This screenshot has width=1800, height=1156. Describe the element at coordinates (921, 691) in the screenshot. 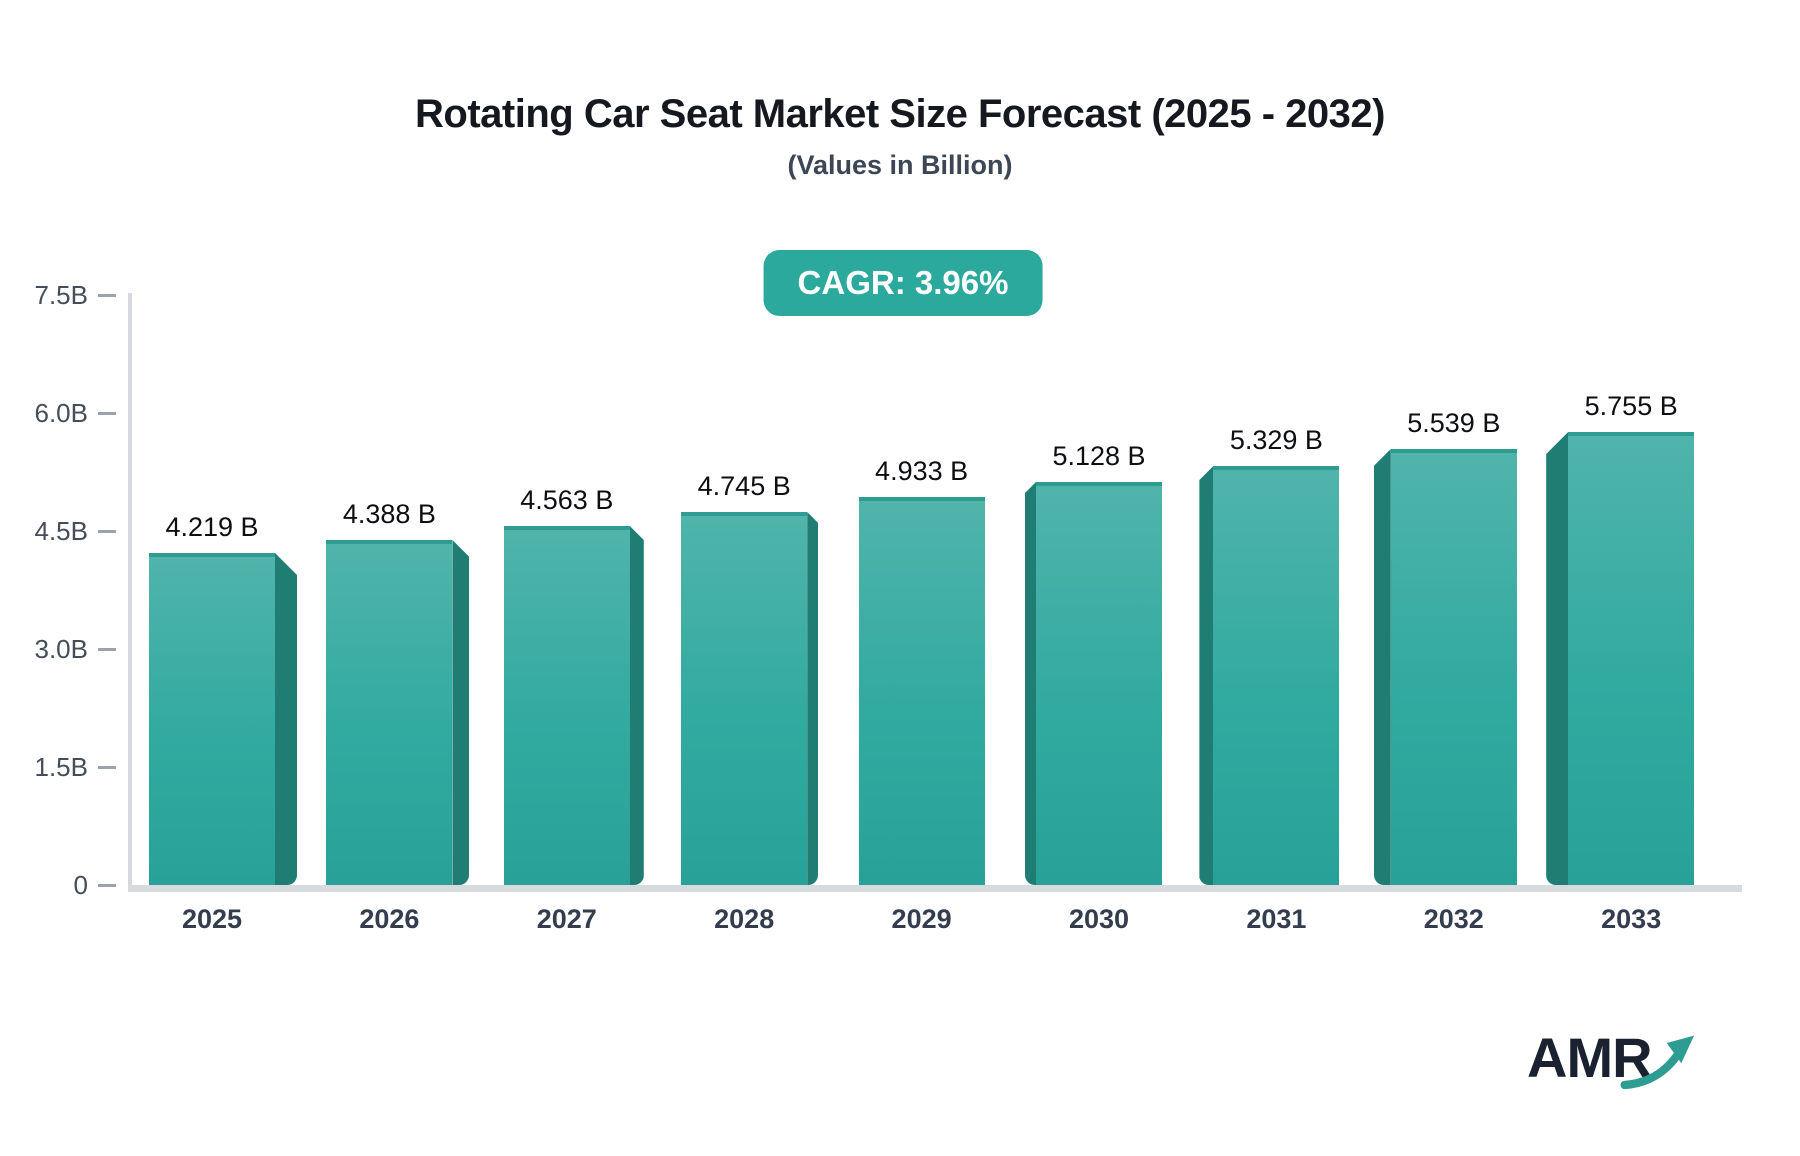

I see `bar-2029` at that location.